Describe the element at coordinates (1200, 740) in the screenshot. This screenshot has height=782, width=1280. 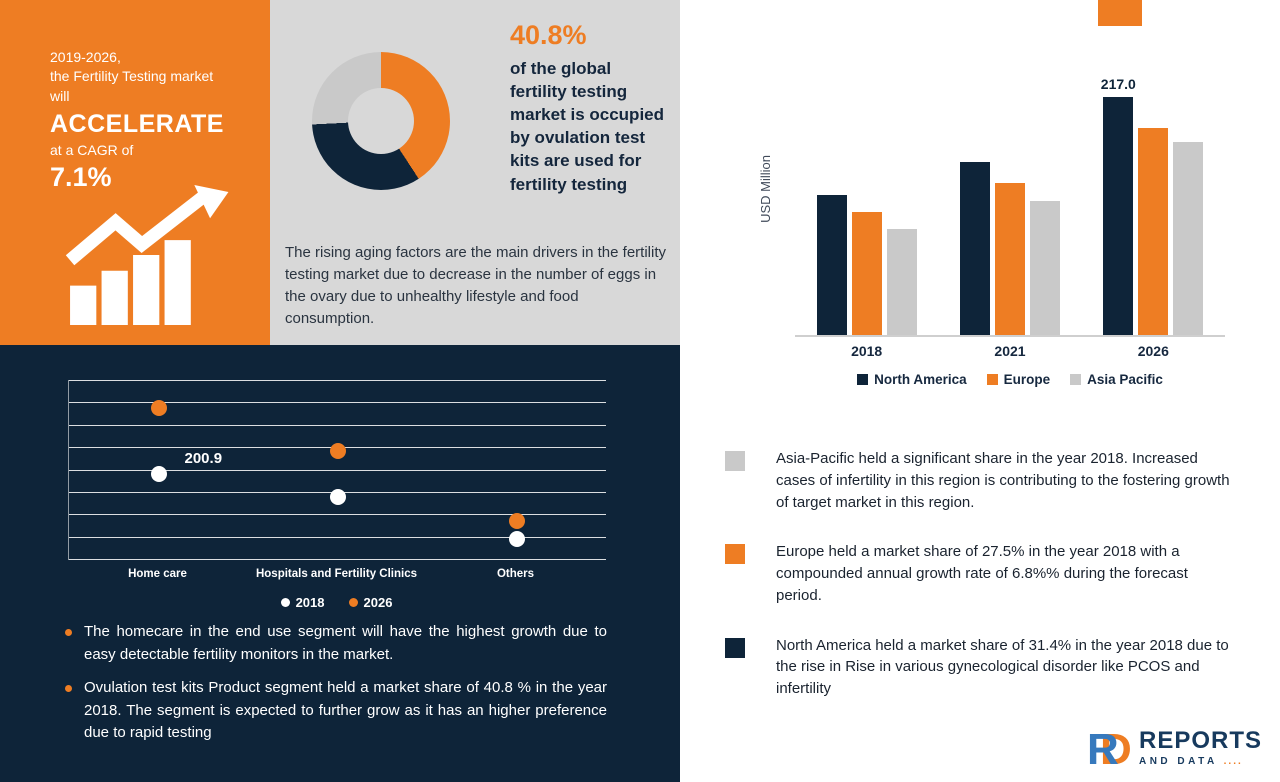
I see `logo-title: REPORTS` at that location.